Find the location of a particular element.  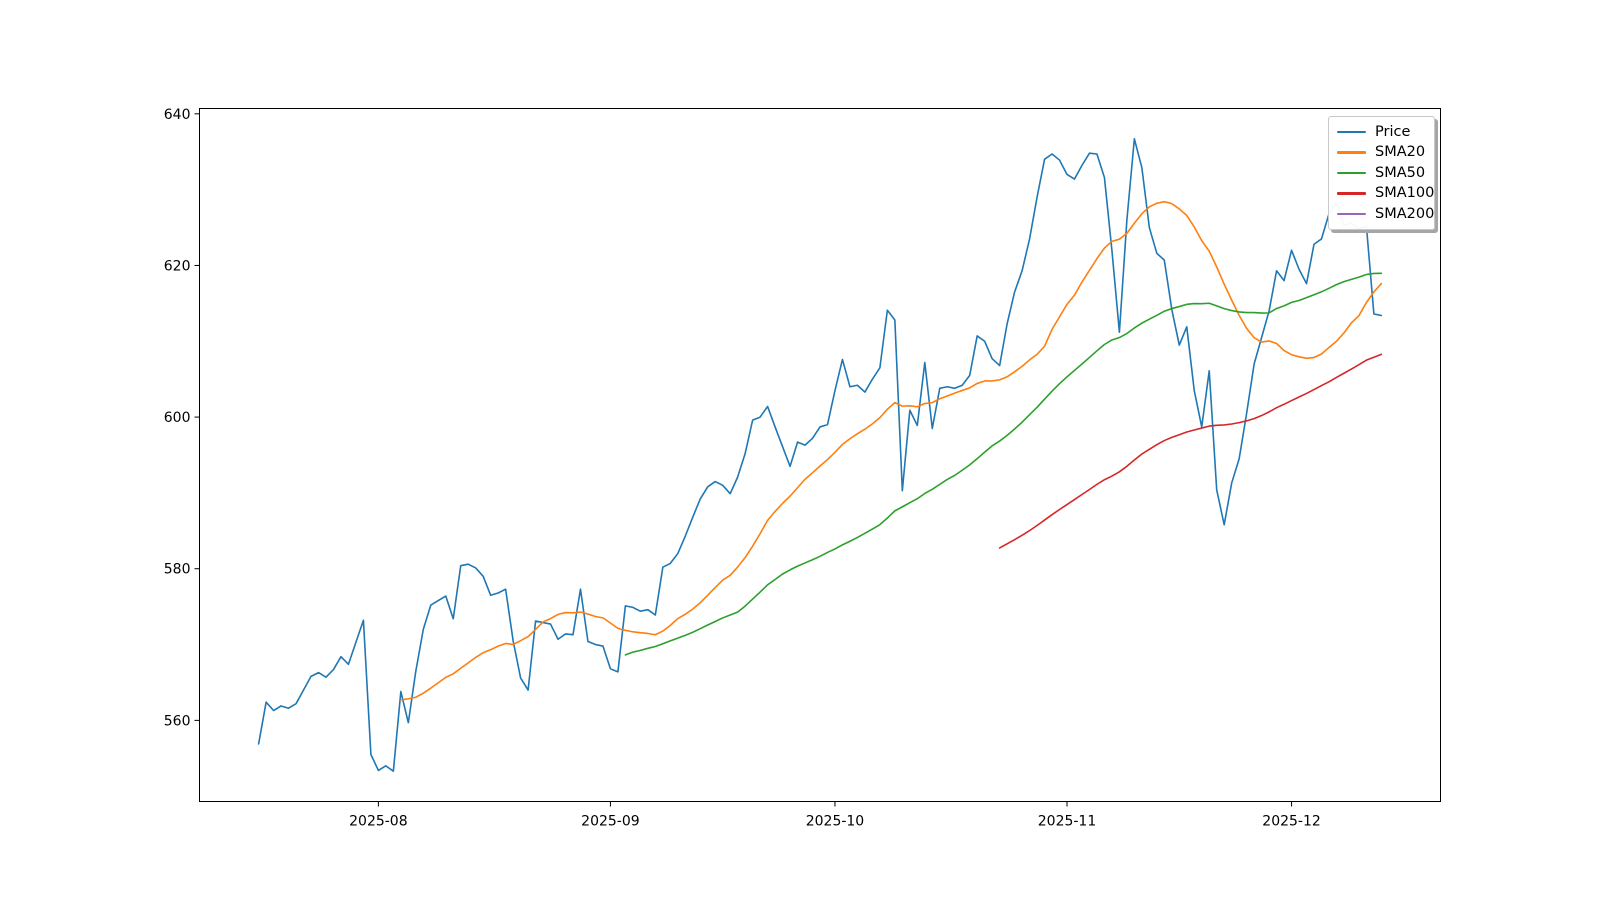

legend-swatch-sma100 is located at coordinates (1351, 193).